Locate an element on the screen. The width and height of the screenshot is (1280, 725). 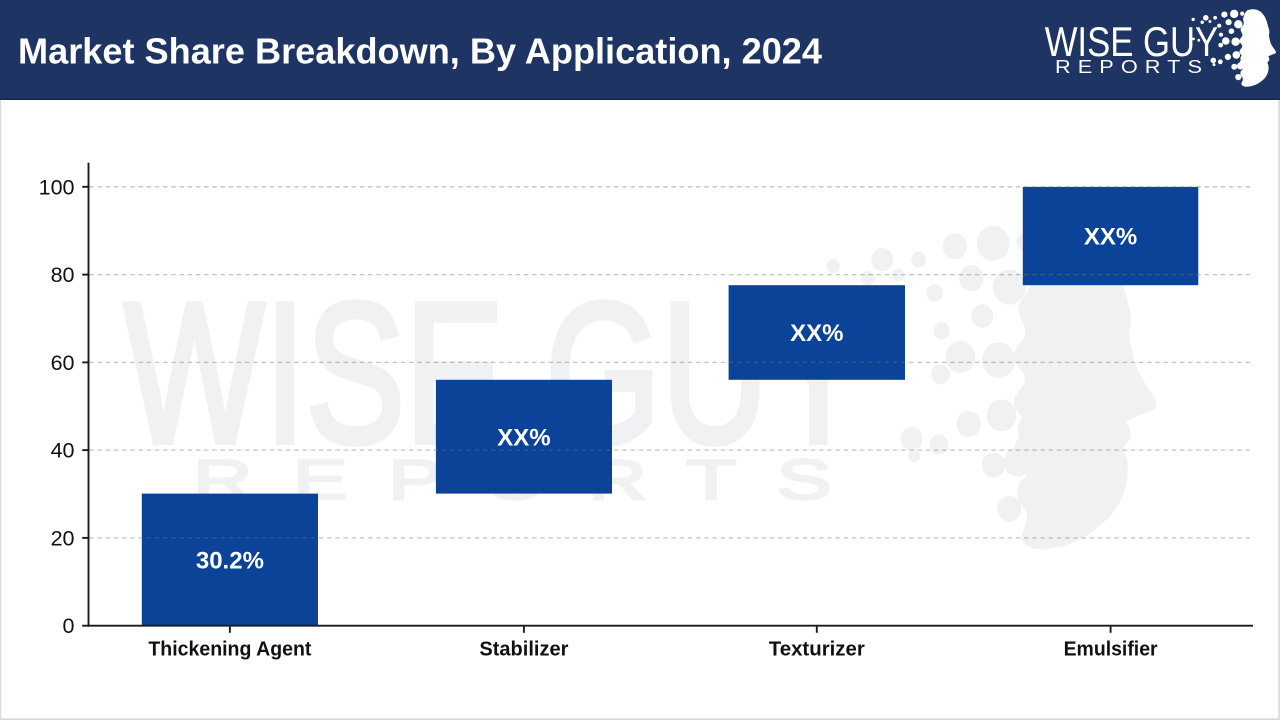
svg-text: 60 is located at coordinates (63, 363).